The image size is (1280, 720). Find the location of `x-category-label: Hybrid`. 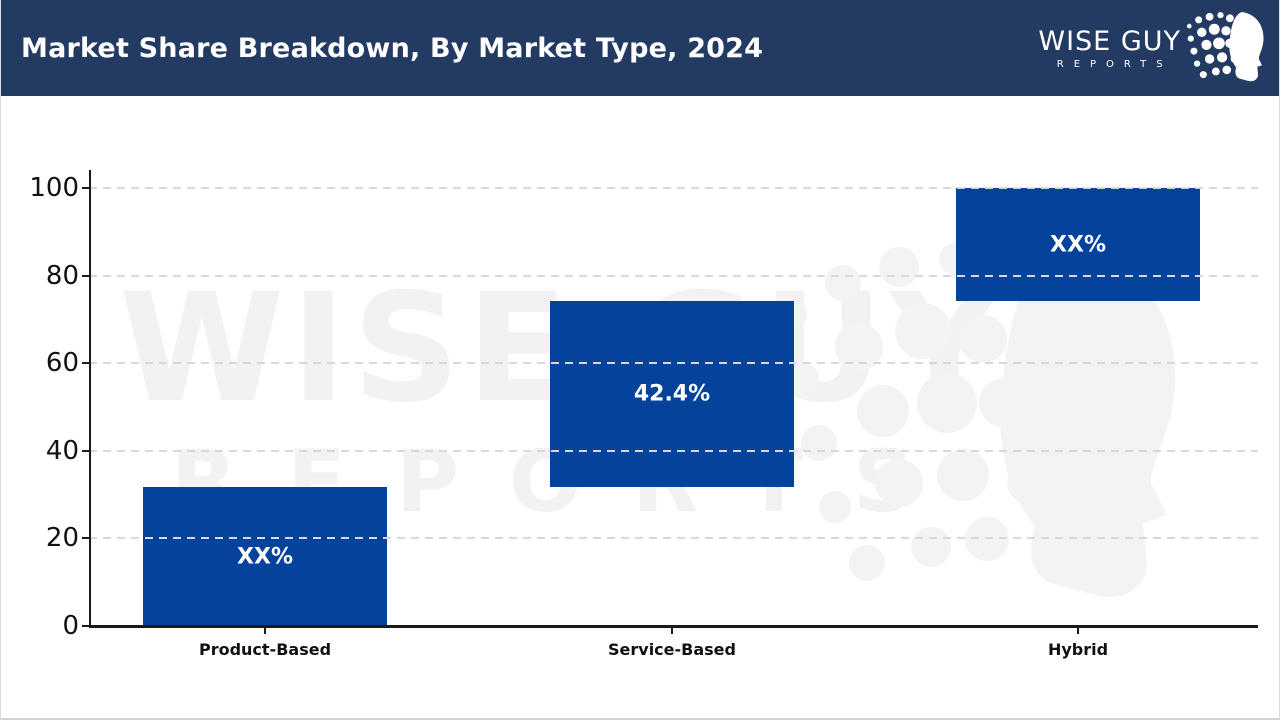

x-category-label: Hybrid is located at coordinates (1078, 649).